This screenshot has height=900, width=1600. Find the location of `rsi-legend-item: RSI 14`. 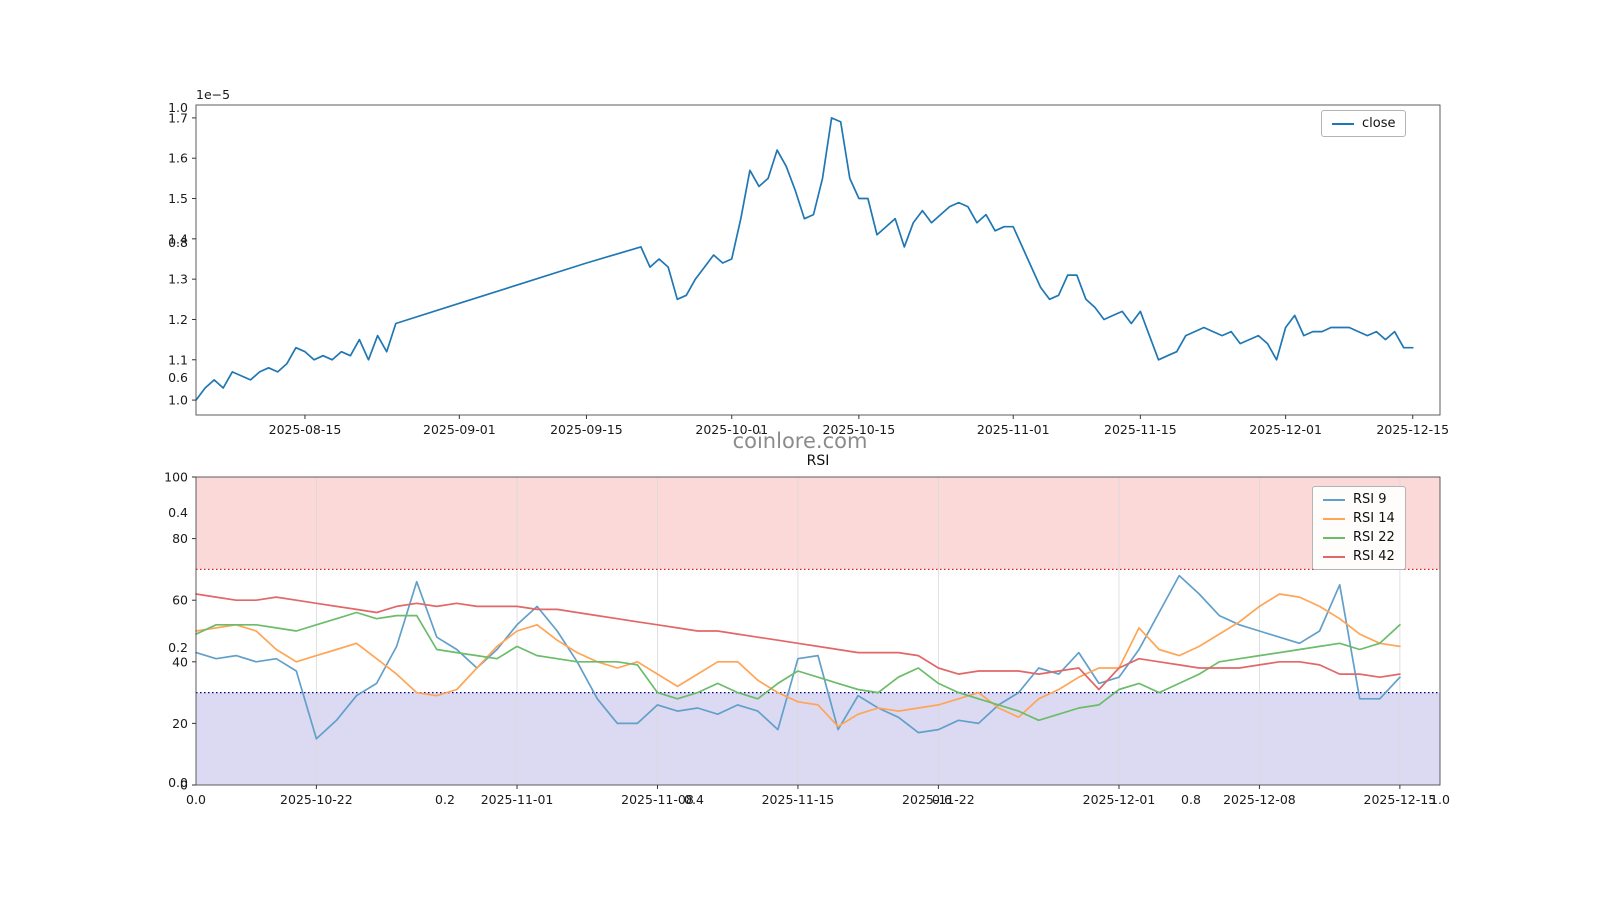

rsi-legend-item: RSI 14 is located at coordinates (1359, 518).